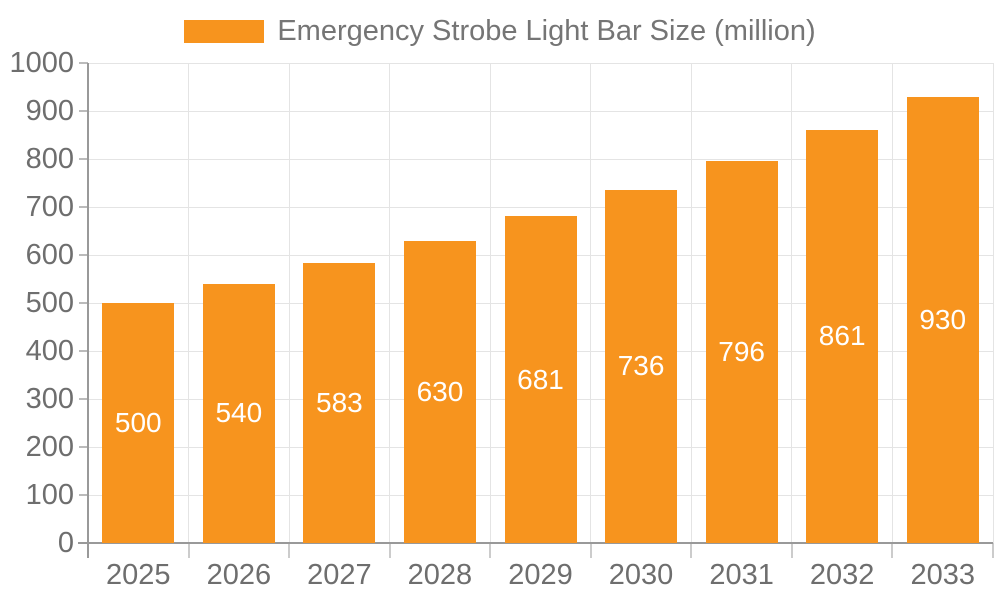 The height and width of the screenshot is (600, 1000). What do you see at coordinates (49, 495) in the screenshot?
I see `y-axis-label: 100` at bounding box center [49, 495].